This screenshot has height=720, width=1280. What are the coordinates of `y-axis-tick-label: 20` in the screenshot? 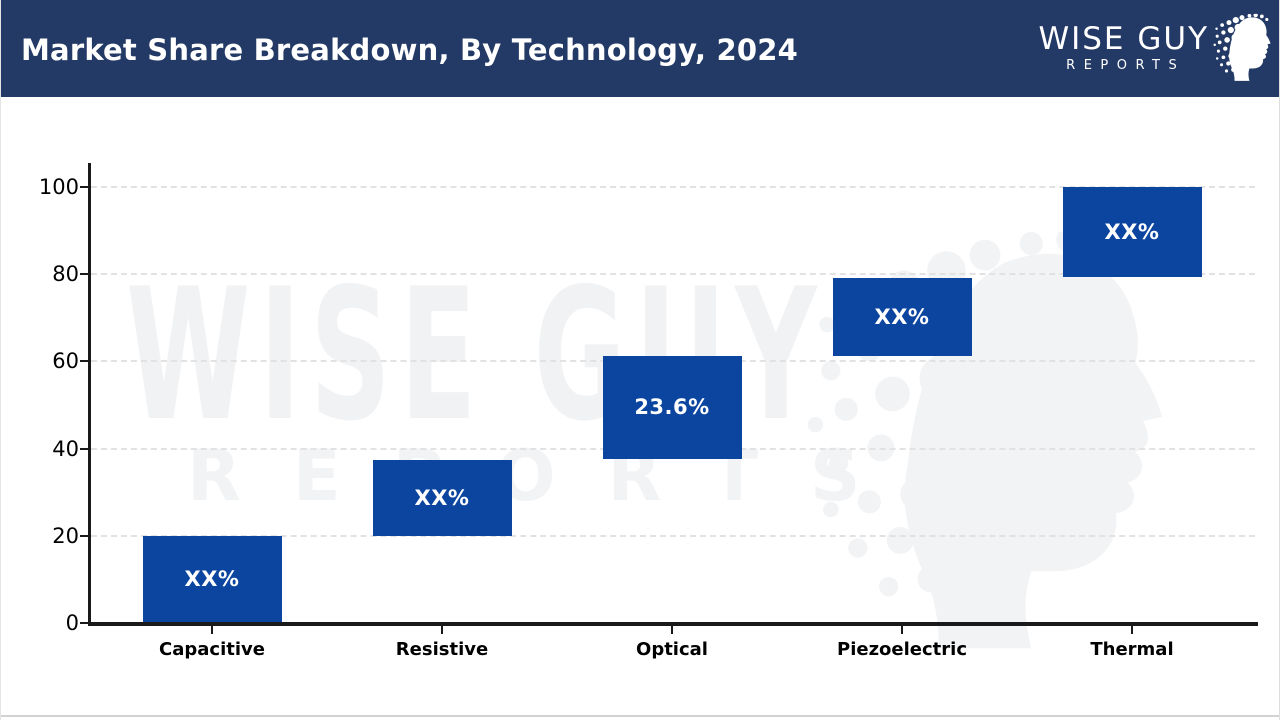 It's located at (65, 535).